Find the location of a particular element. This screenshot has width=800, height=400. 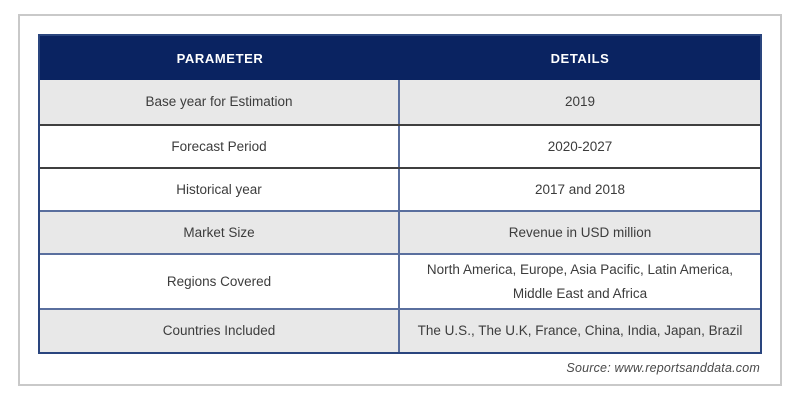

table-header-row: PARAMETER DETAILS is located at coordinates (400, 58).